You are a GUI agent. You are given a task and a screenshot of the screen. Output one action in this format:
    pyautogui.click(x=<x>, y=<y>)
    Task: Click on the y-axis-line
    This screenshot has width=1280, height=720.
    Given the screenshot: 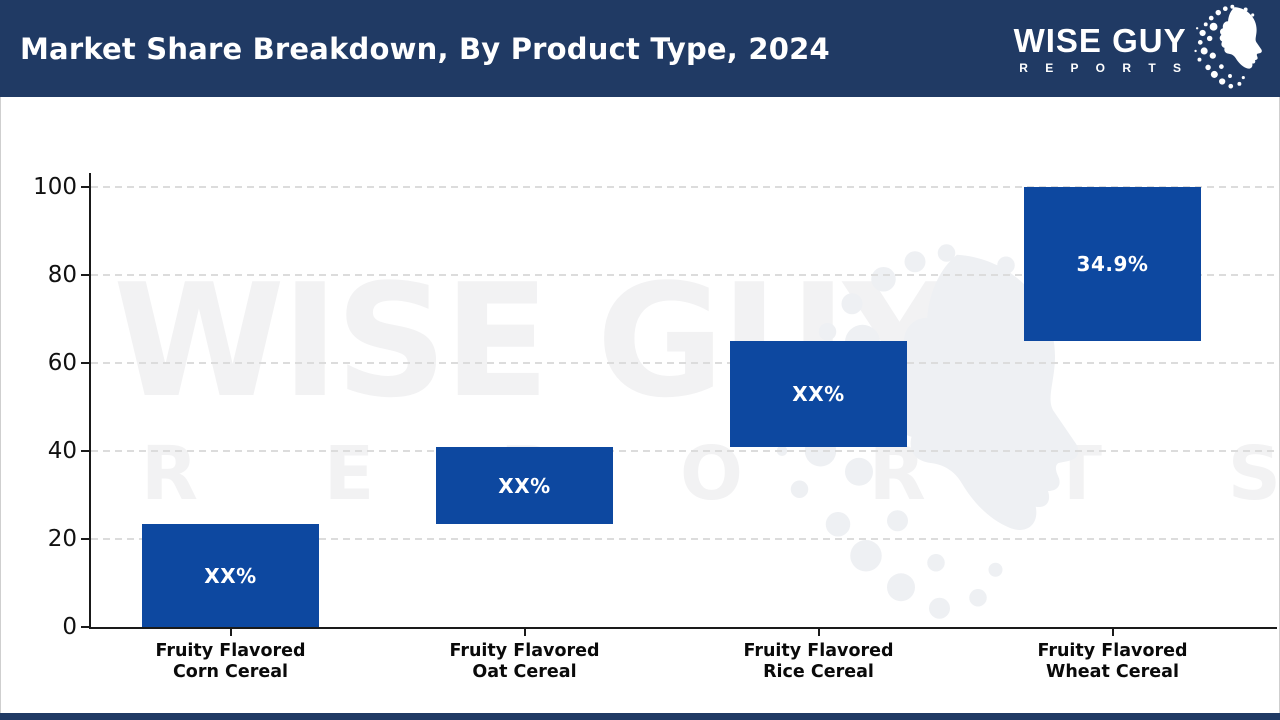 What is the action you would take?
    pyautogui.click(x=90, y=401)
    